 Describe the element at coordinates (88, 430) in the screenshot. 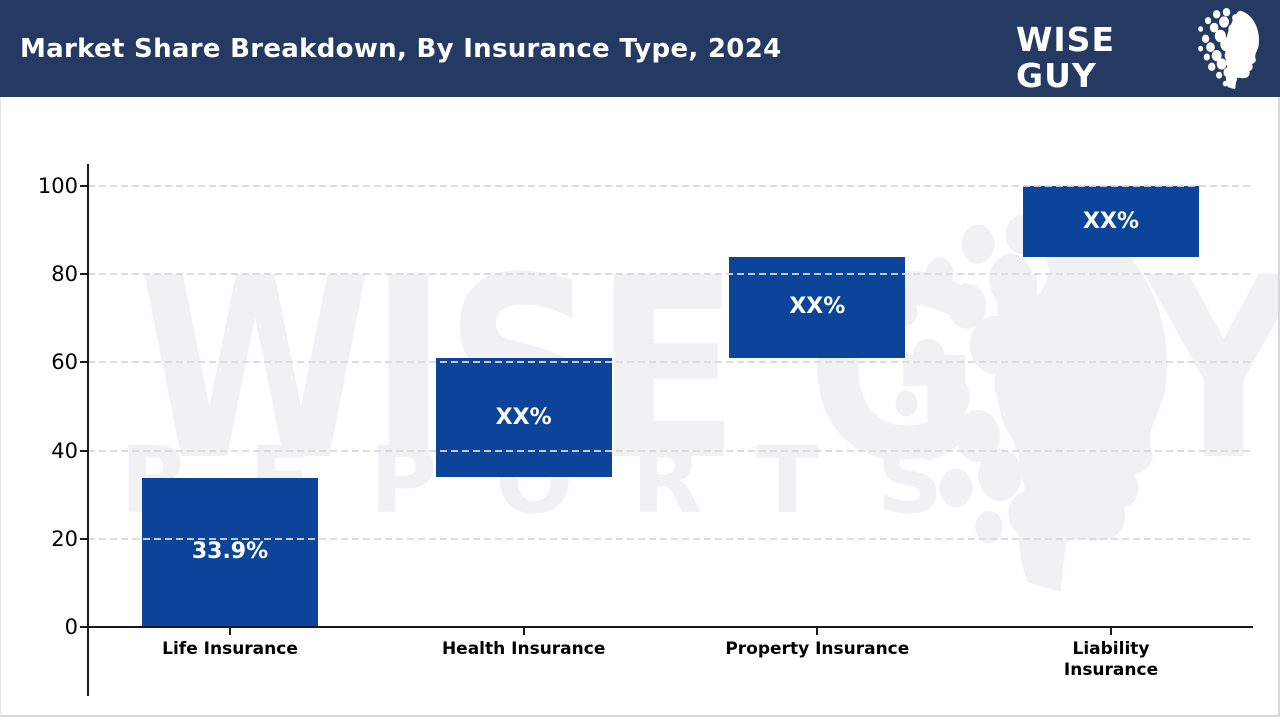

I see `y-axis-spine` at that location.